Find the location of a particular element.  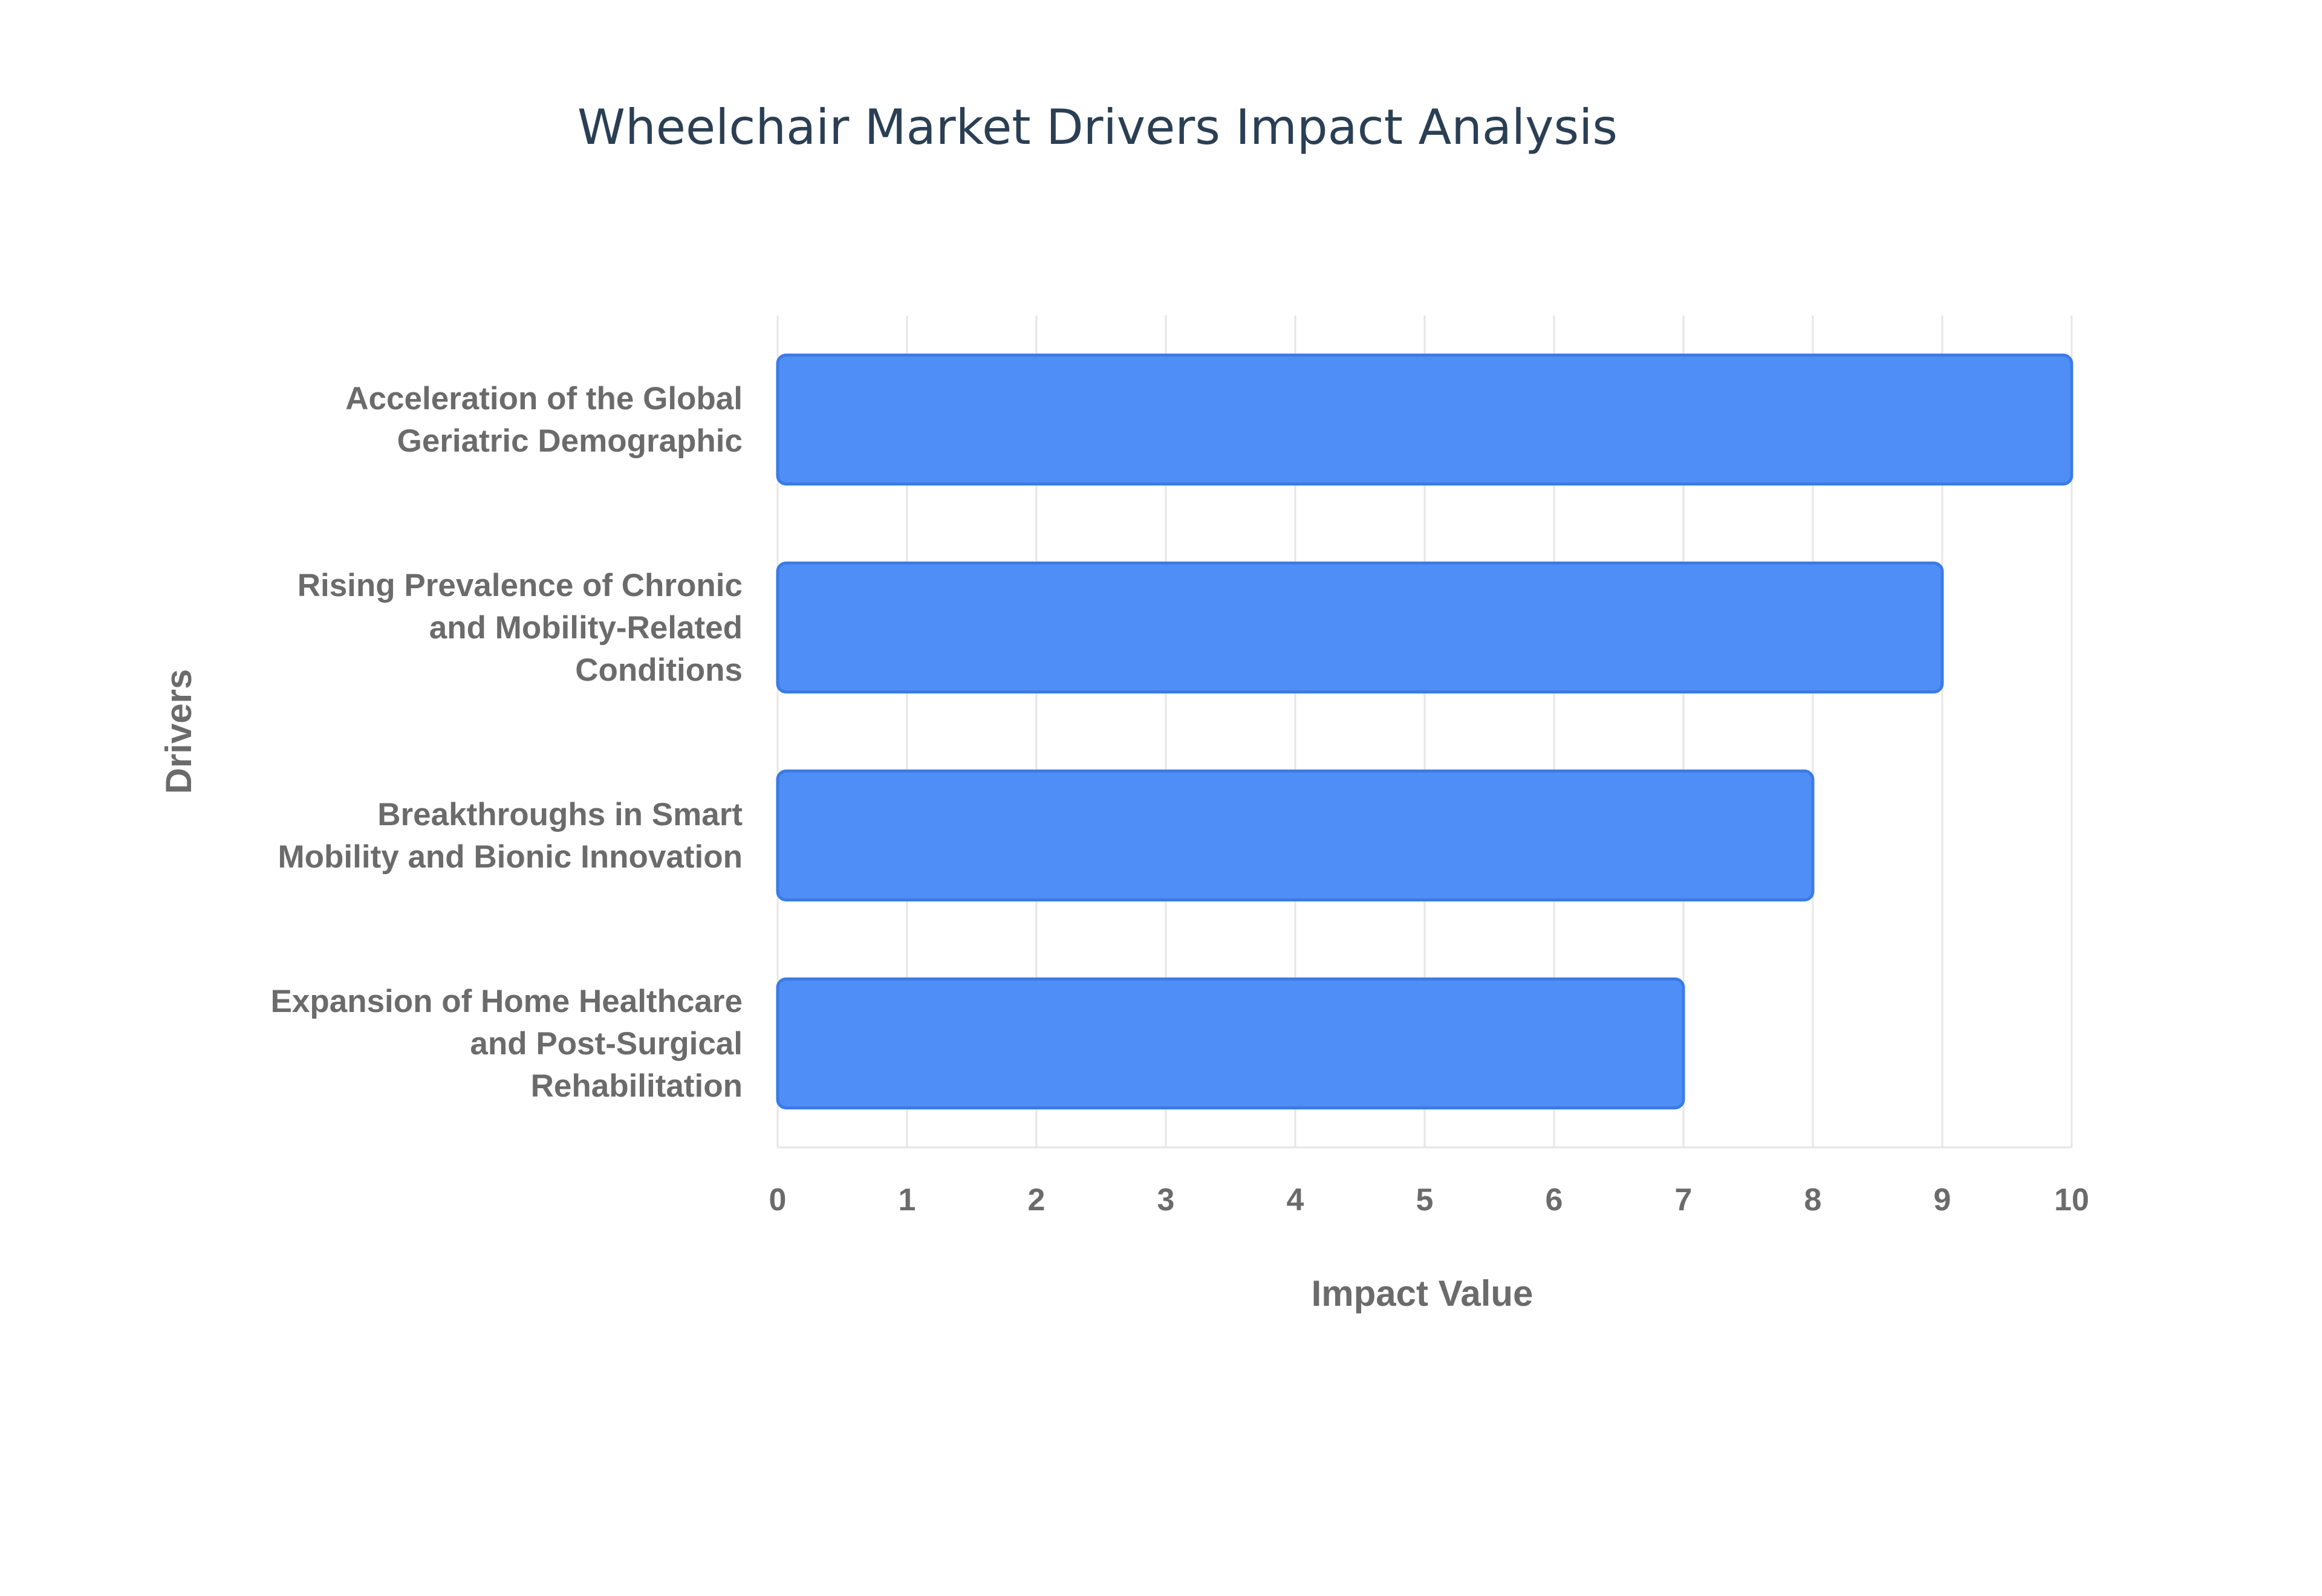

x-axis-ticks: 0 1 2 3 4 5 6 7 8 9 10 is located at coordinates (1429, 1200).